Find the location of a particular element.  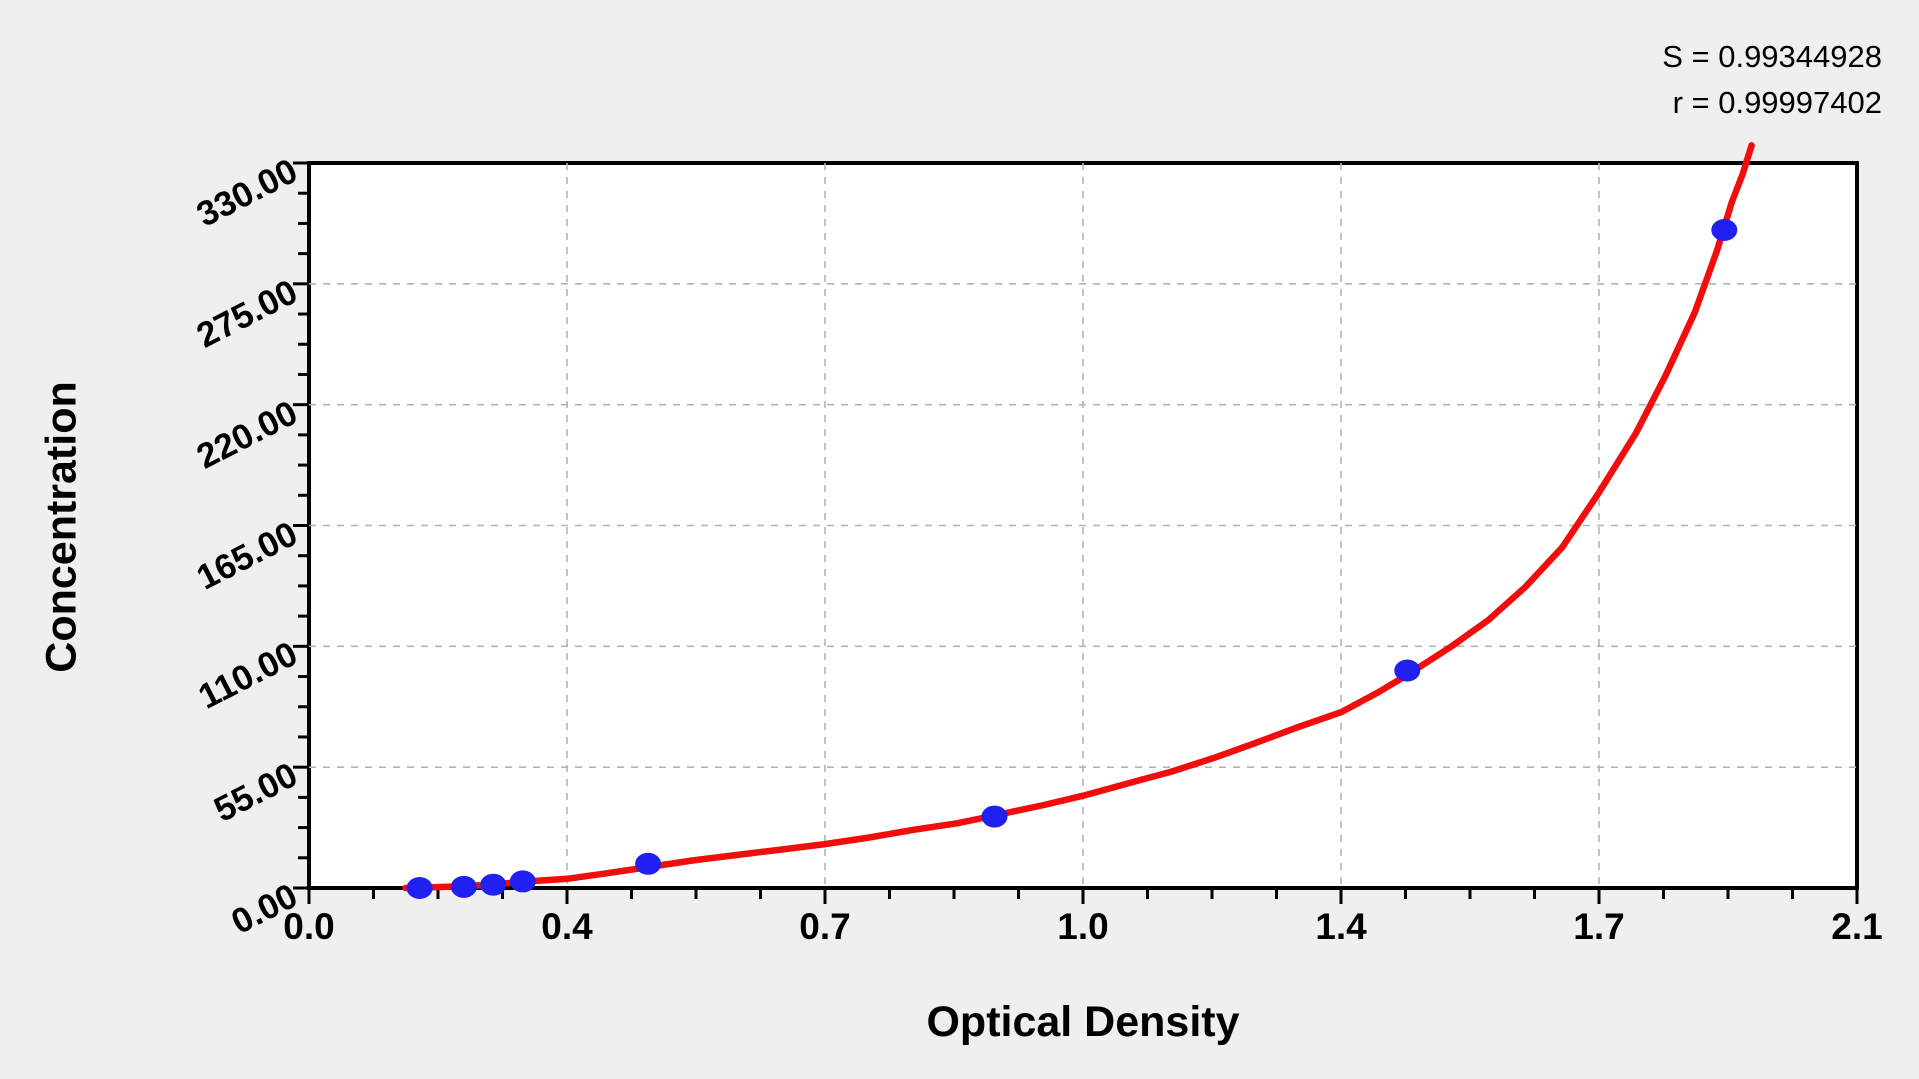

x-axis-title: Optical Density is located at coordinates (1083, 1022).